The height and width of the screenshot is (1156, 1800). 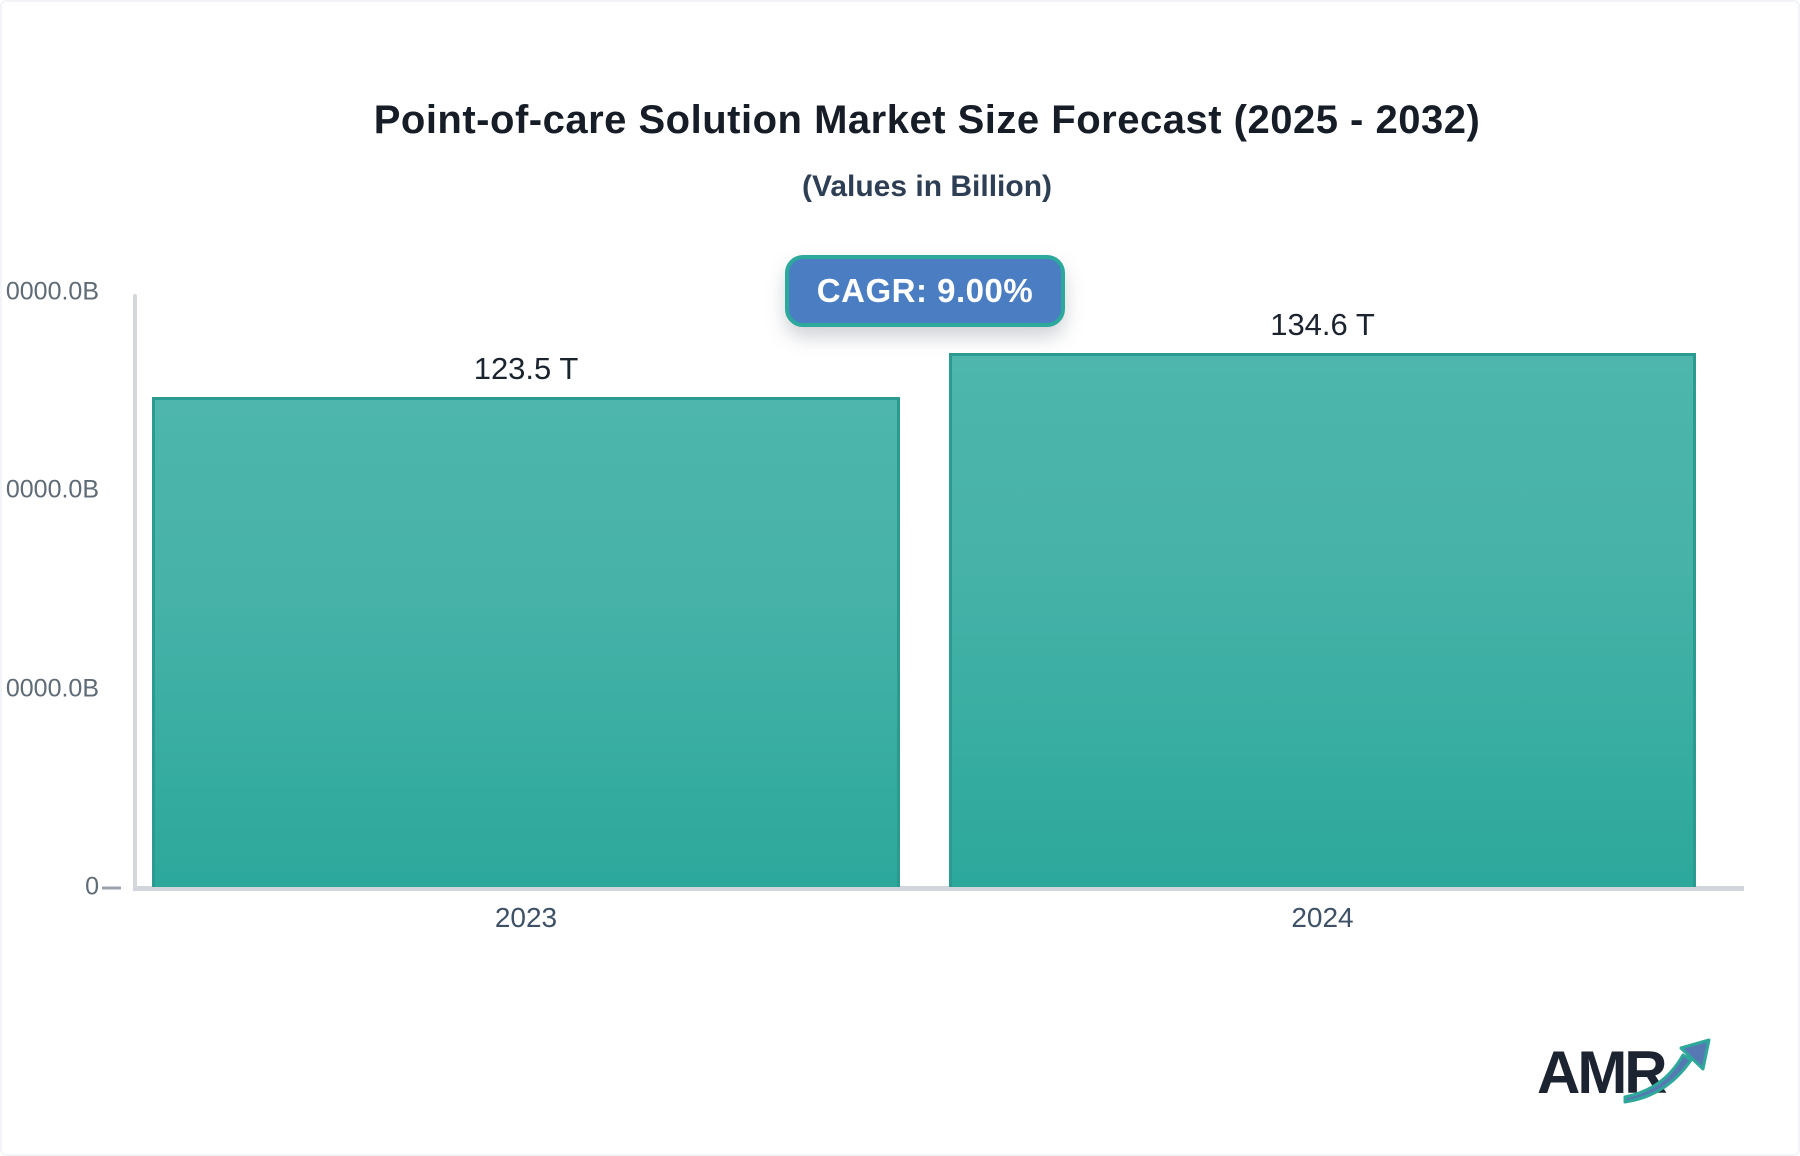 What do you see at coordinates (1667, 1071) in the screenshot?
I see `trending-up-arrow-icon` at bounding box center [1667, 1071].